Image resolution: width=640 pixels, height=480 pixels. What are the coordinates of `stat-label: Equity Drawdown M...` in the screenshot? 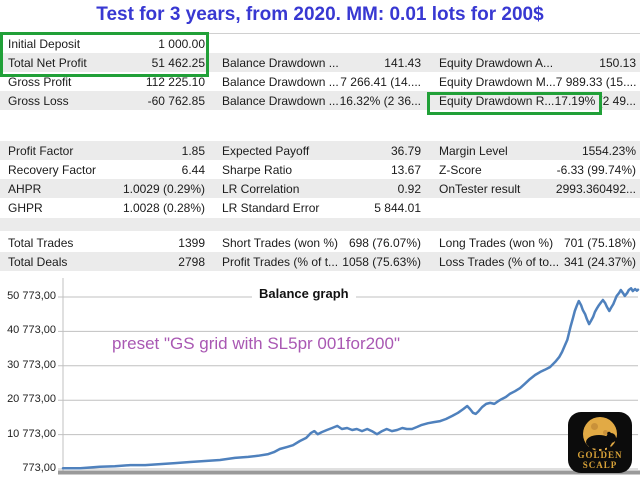 It's located at (497, 81).